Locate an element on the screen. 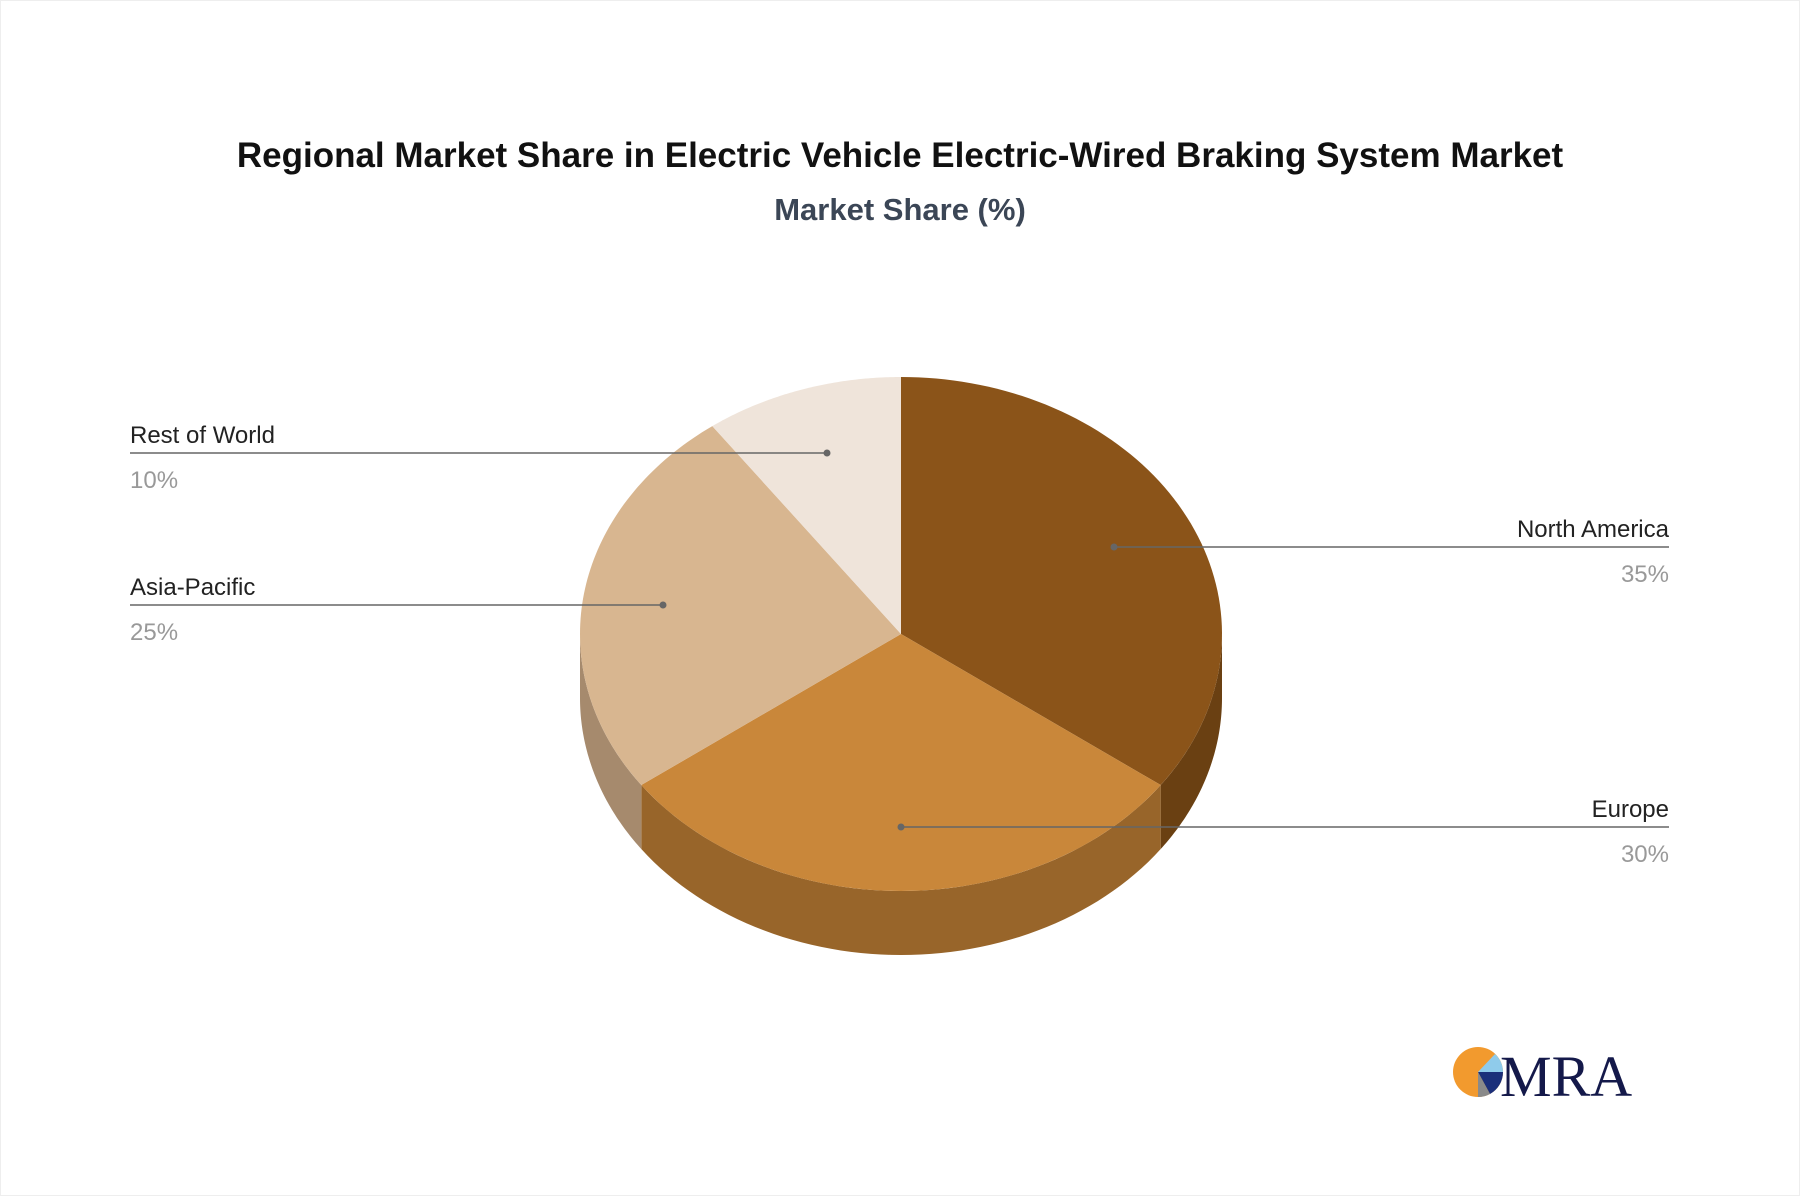 This screenshot has width=1800, height=1196. slice-side-asia-pacific is located at coordinates (611, 742).